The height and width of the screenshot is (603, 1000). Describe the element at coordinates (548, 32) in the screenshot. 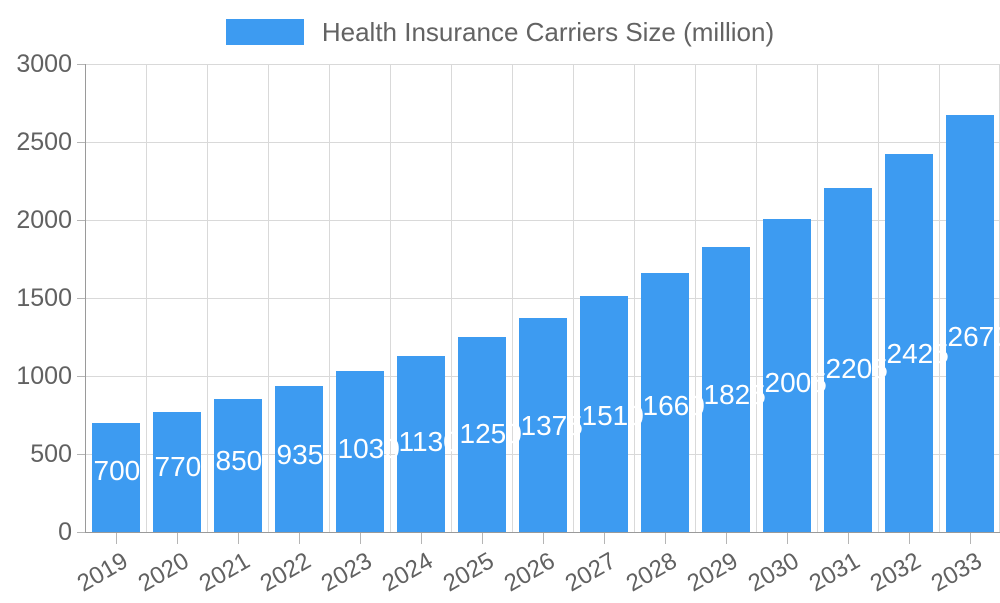

I see `legend-label: Health Insurance Carriers Size (million)` at that location.